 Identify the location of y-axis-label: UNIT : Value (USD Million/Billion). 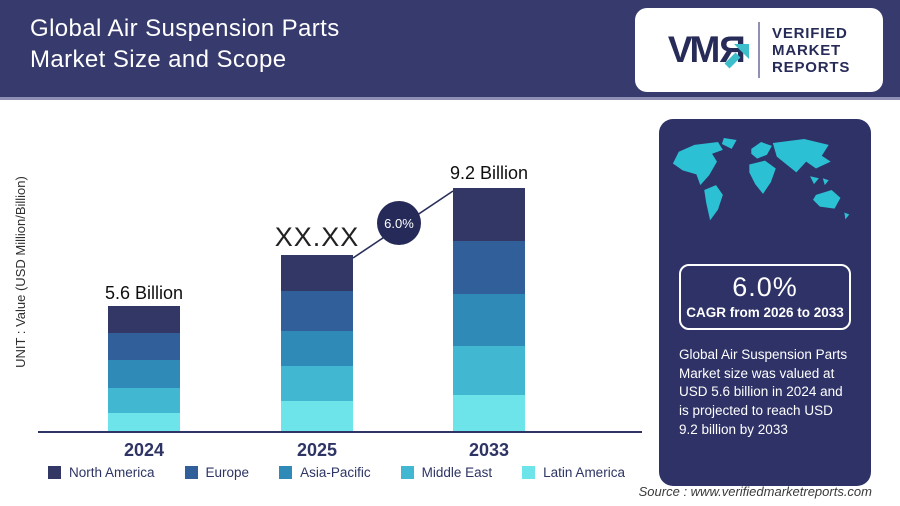
(20, 272).